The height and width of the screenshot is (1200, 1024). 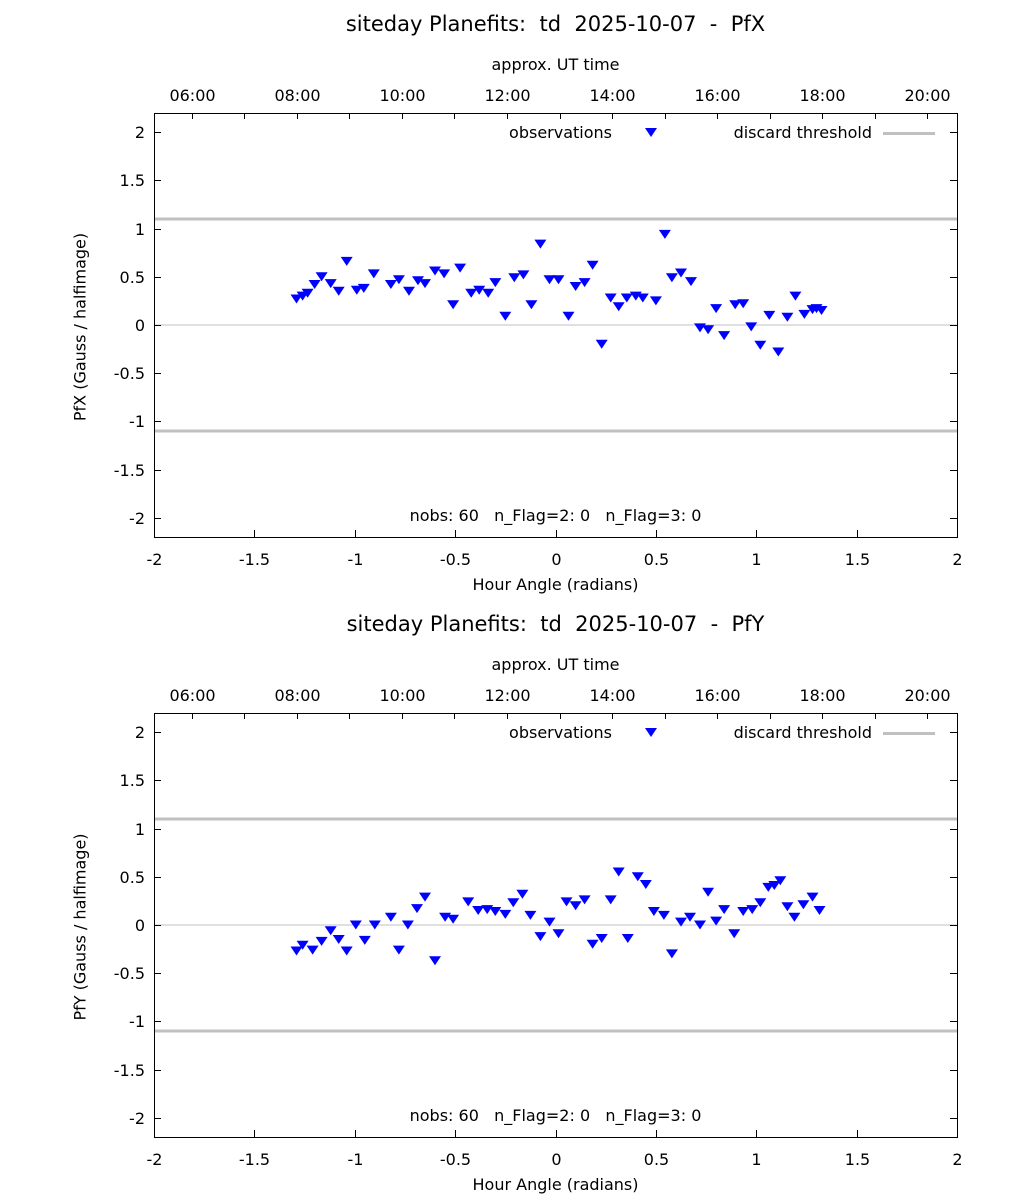 I want to click on y-tick-label: -1.5, so click(x=129, y=470).